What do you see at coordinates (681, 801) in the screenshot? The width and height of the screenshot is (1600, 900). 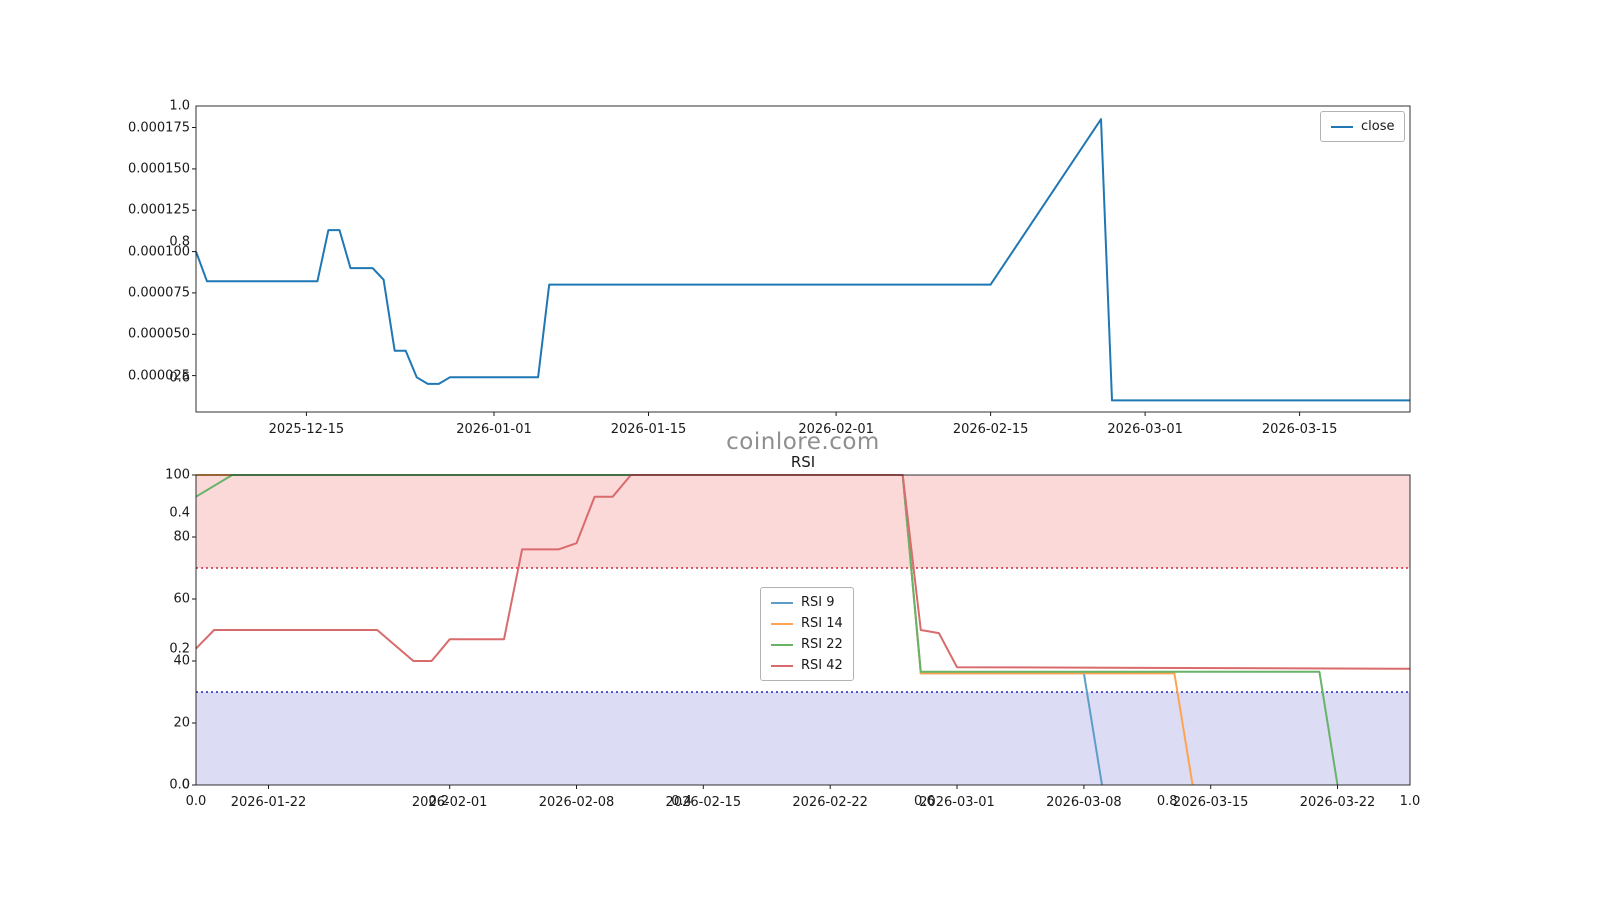 I see `ghost-x-label: 0.4` at bounding box center [681, 801].